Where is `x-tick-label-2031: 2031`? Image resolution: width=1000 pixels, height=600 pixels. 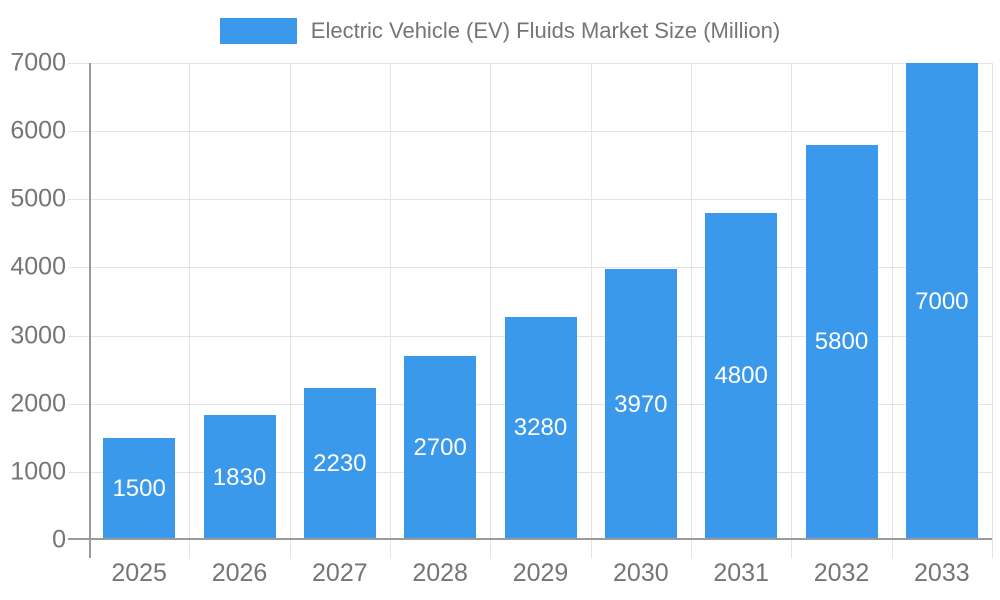
x-tick-label-2031: 2031 is located at coordinates (741, 573).